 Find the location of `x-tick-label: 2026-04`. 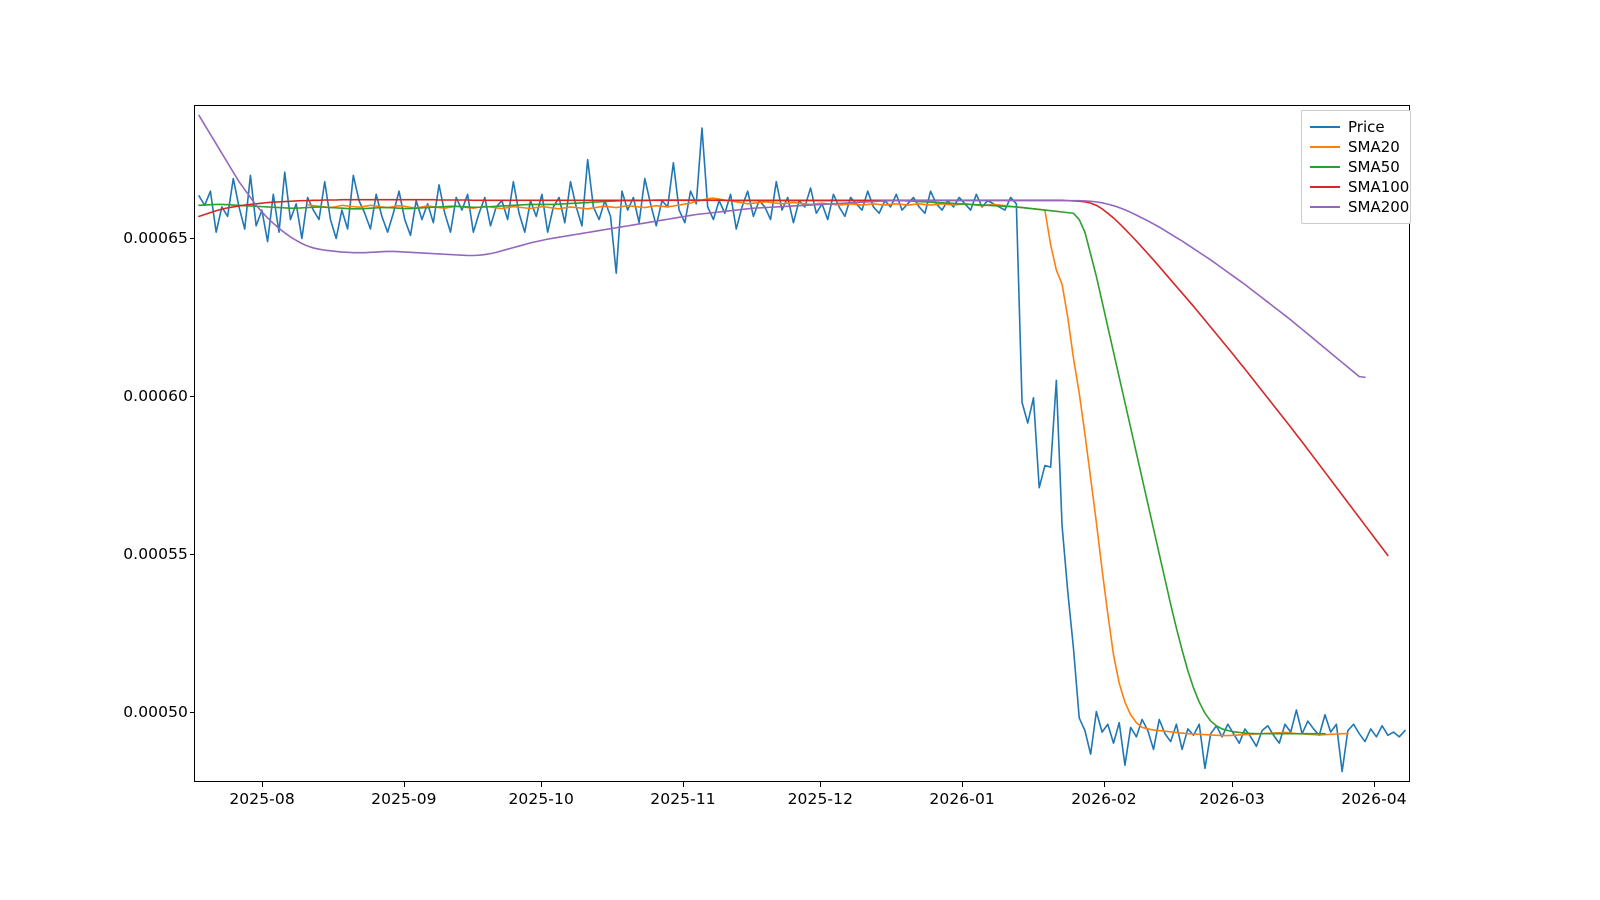

x-tick-label: 2026-04 is located at coordinates (1374, 799).